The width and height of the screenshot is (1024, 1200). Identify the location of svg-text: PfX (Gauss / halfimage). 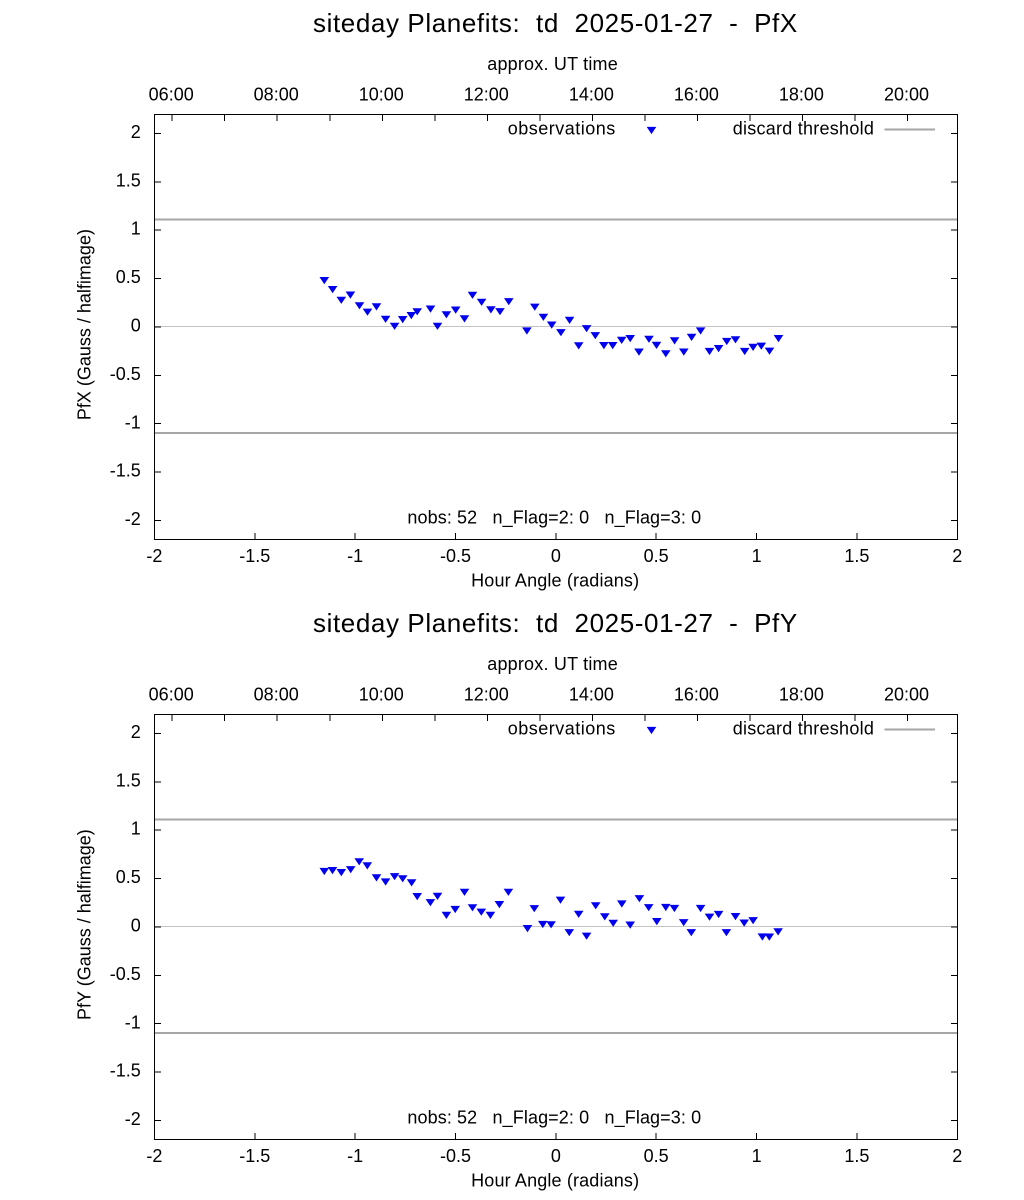
(85, 324).